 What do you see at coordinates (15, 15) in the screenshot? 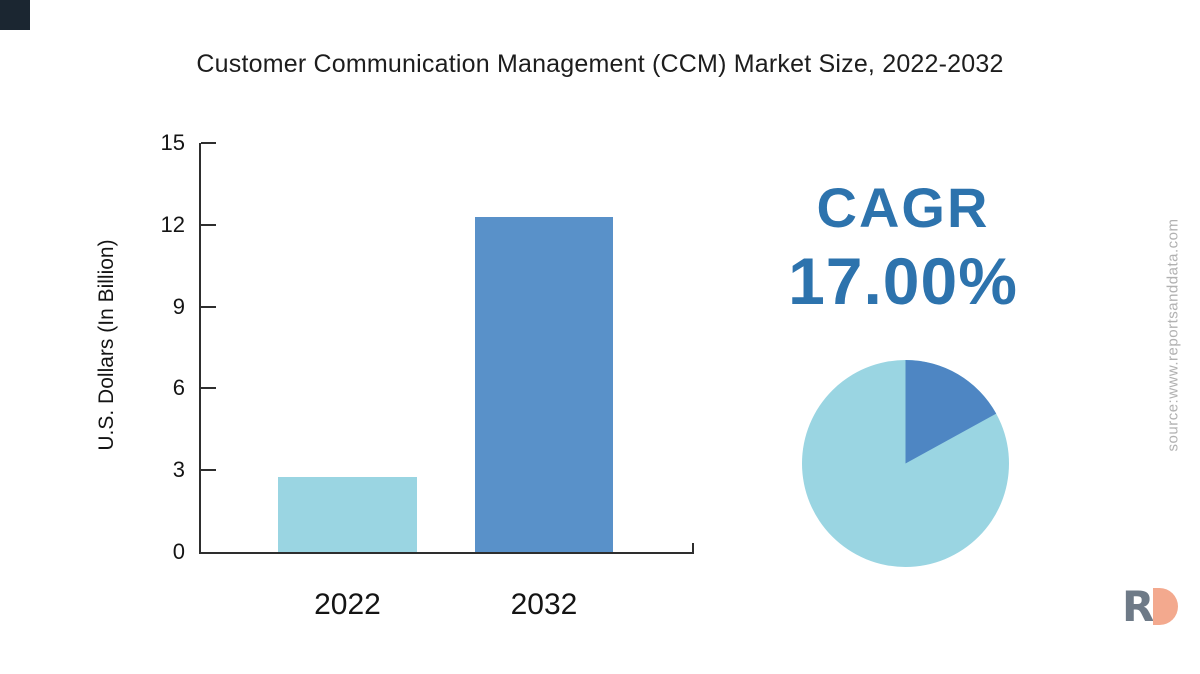
I see `corner-accent-square` at bounding box center [15, 15].